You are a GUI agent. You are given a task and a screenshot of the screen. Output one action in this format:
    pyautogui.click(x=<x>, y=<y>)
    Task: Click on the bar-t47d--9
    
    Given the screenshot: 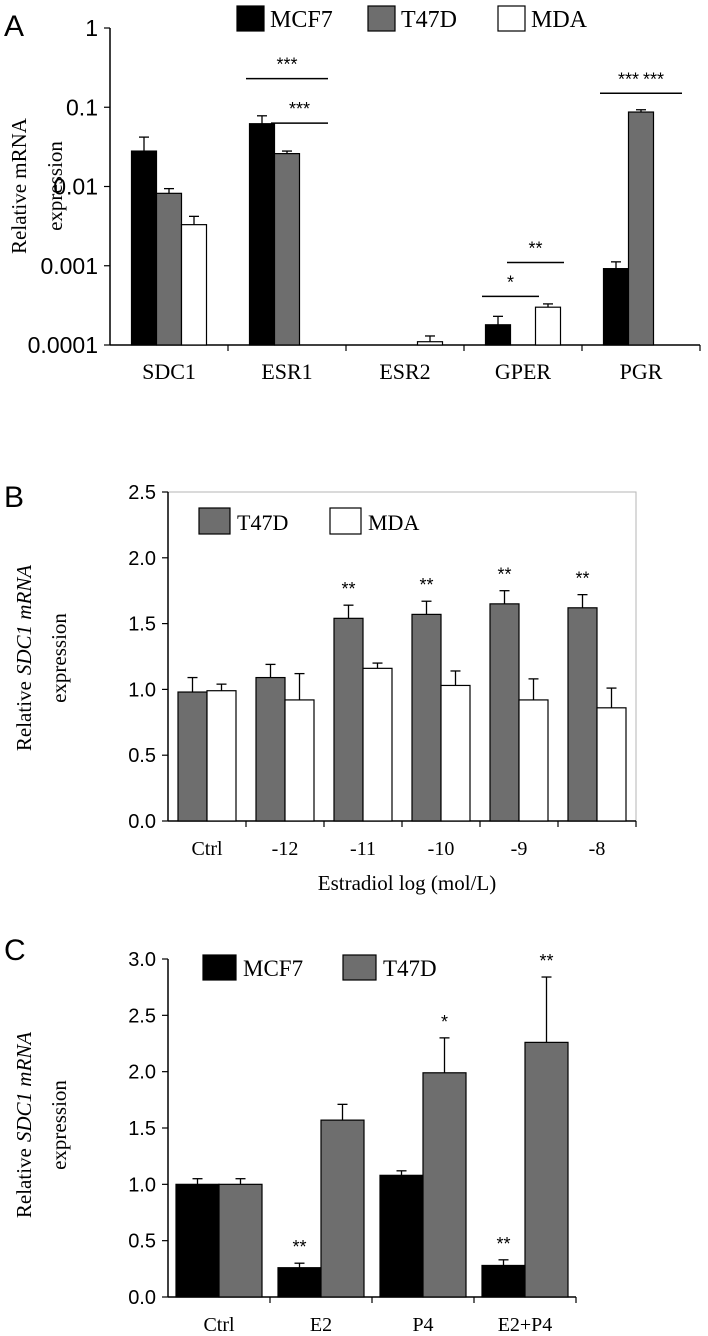 What is the action you would take?
    pyautogui.click(x=504, y=712)
    